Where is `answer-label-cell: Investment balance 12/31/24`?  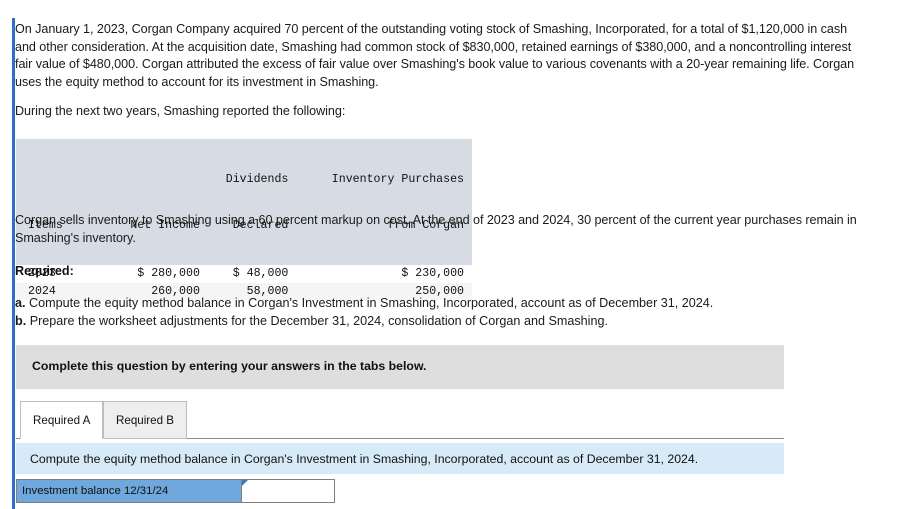 answer-label-cell: Investment balance 12/31/24 is located at coordinates (129, 491).